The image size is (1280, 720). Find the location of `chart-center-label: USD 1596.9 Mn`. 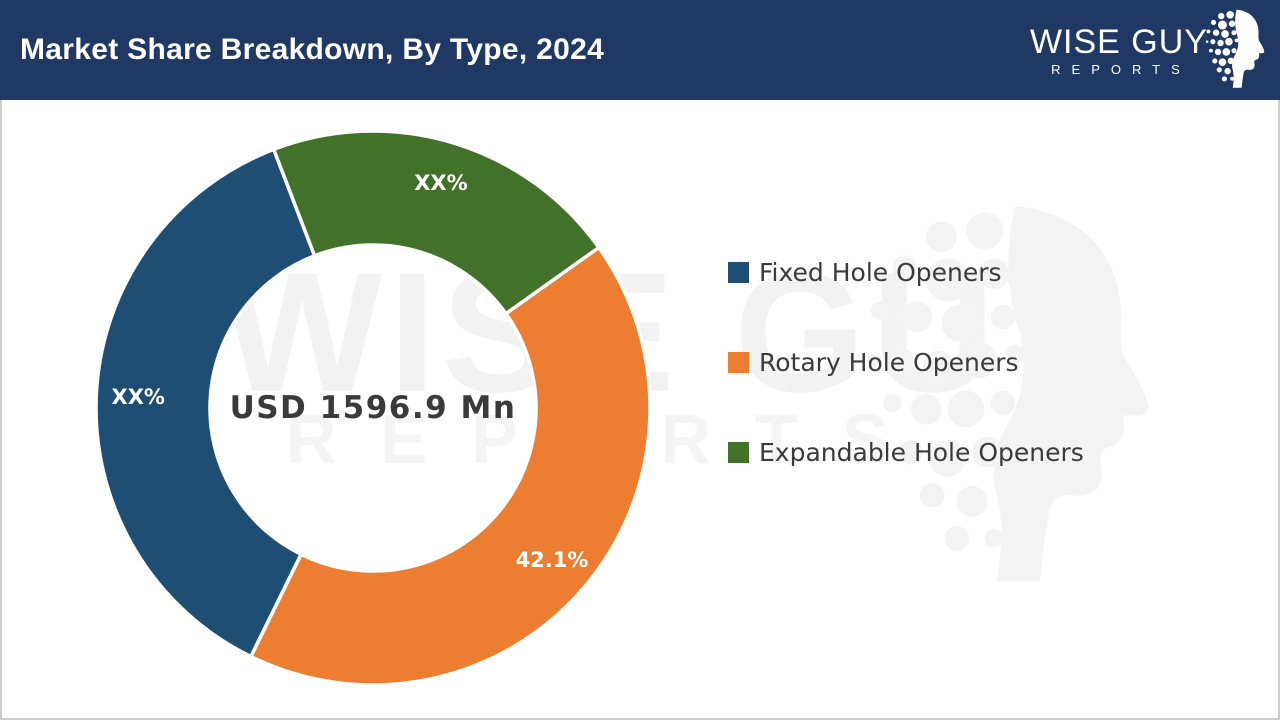

chart-center-label: USD 1596.9 Mn is located at coordinates (373, 408).